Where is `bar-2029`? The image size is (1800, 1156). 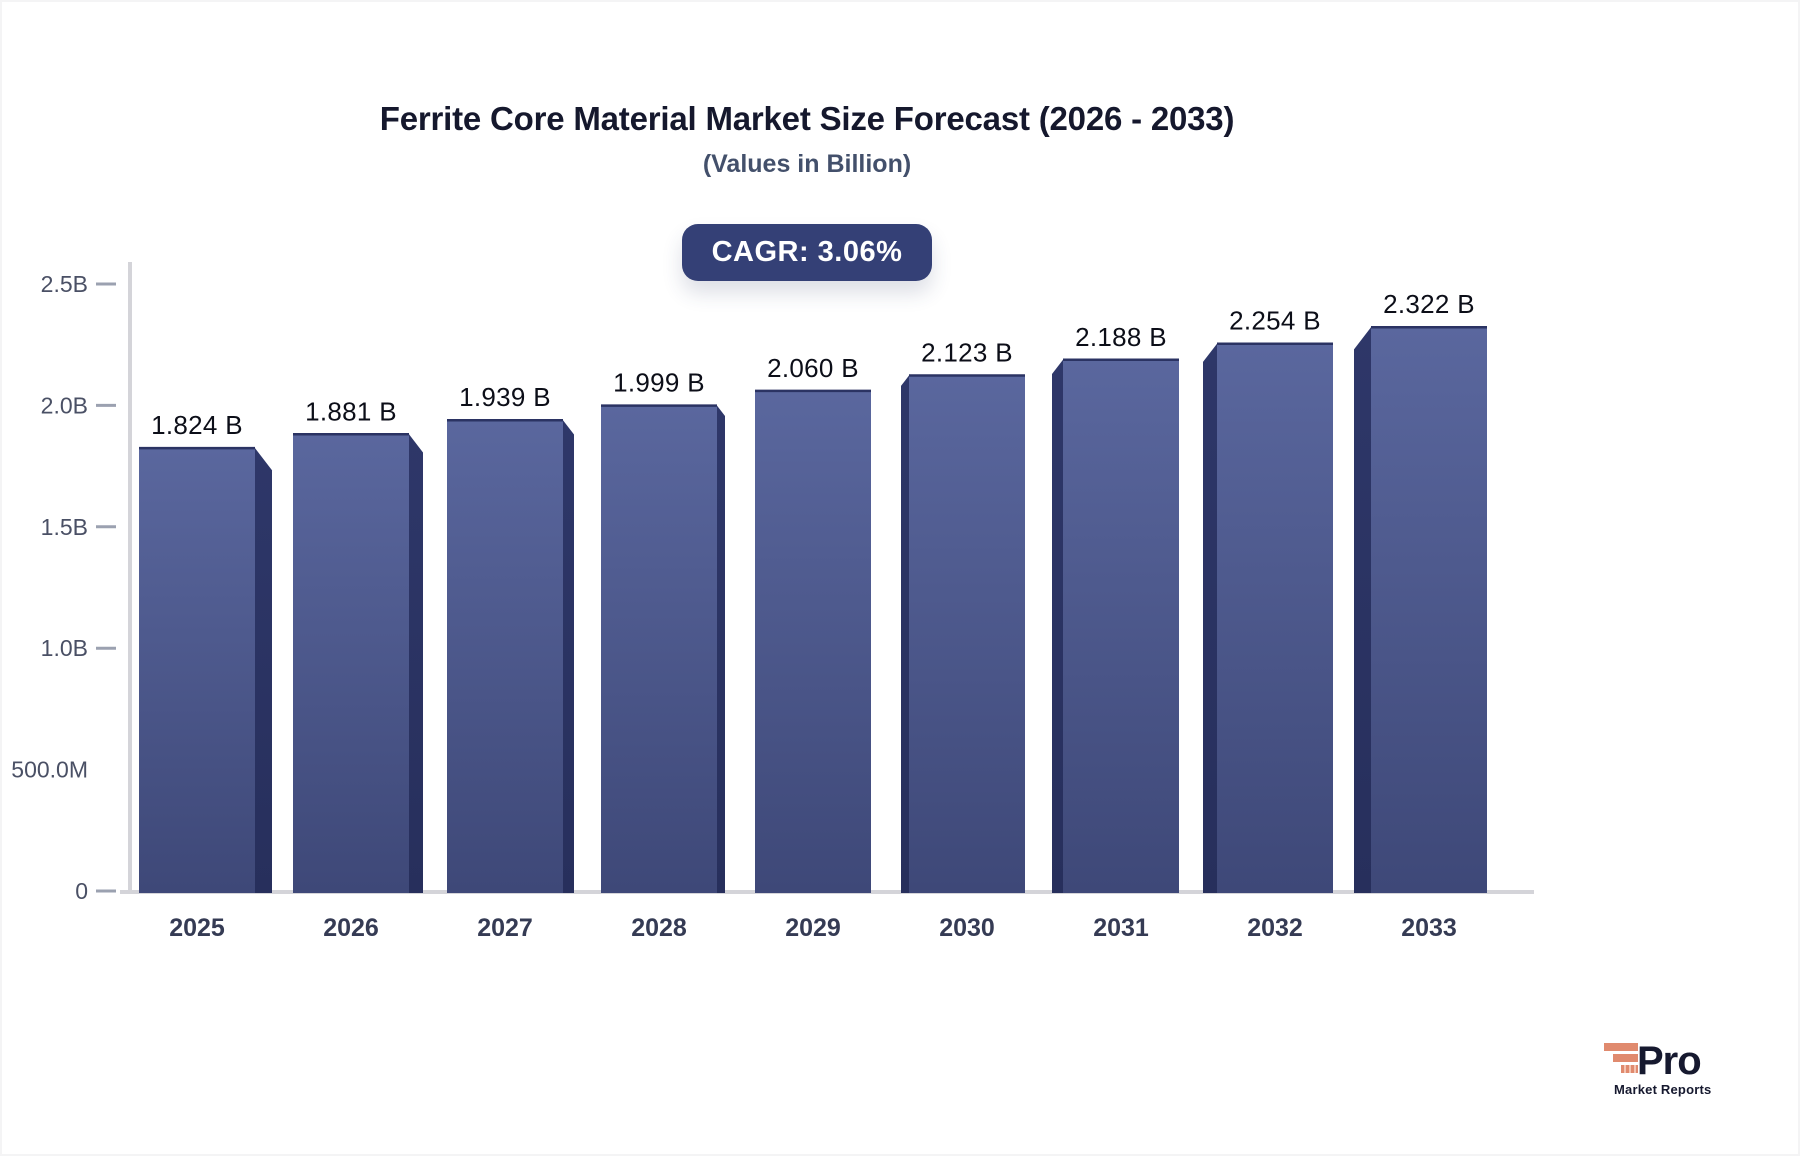
bar-2029 is located at coordinates (813, 641).